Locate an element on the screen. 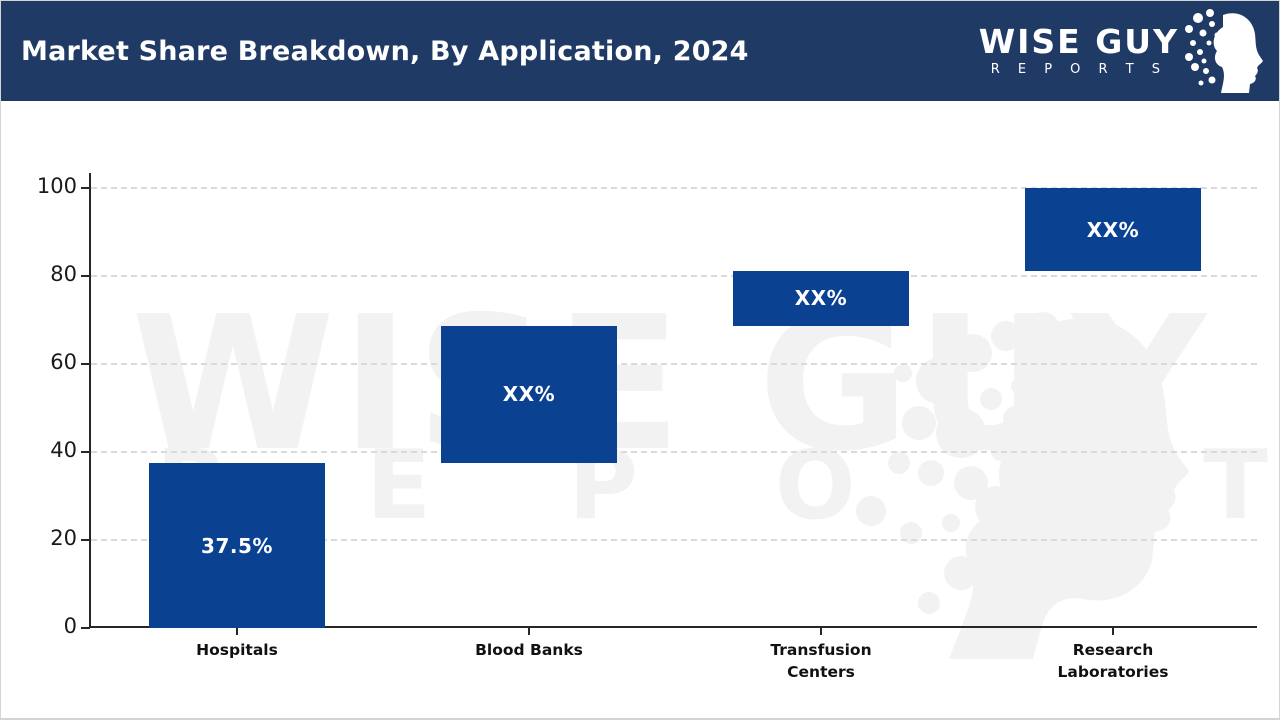 The width and height of the screenshot is (1280, 720). brand-name: WISE GUY is located at coordinates (1078, 42).